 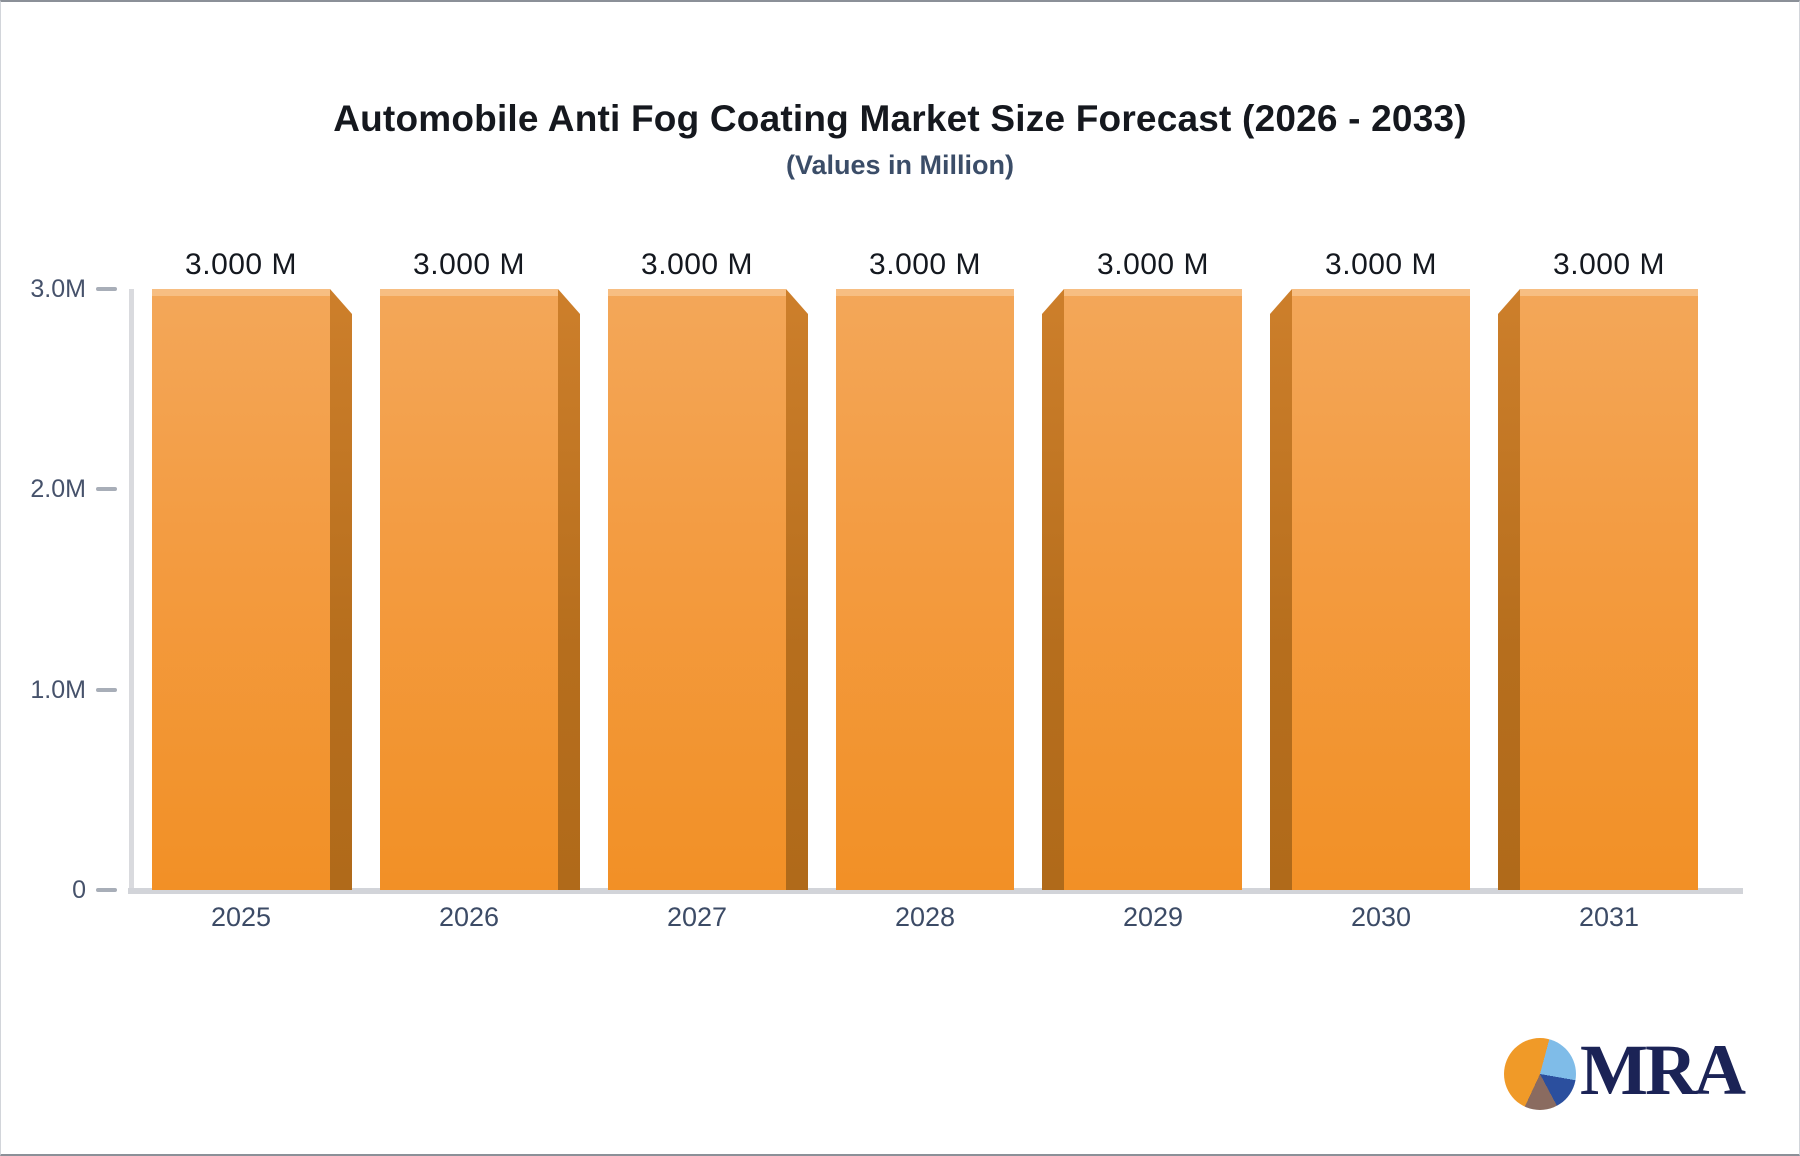 I want to click on bar-2028, so click(x=925, y=589).